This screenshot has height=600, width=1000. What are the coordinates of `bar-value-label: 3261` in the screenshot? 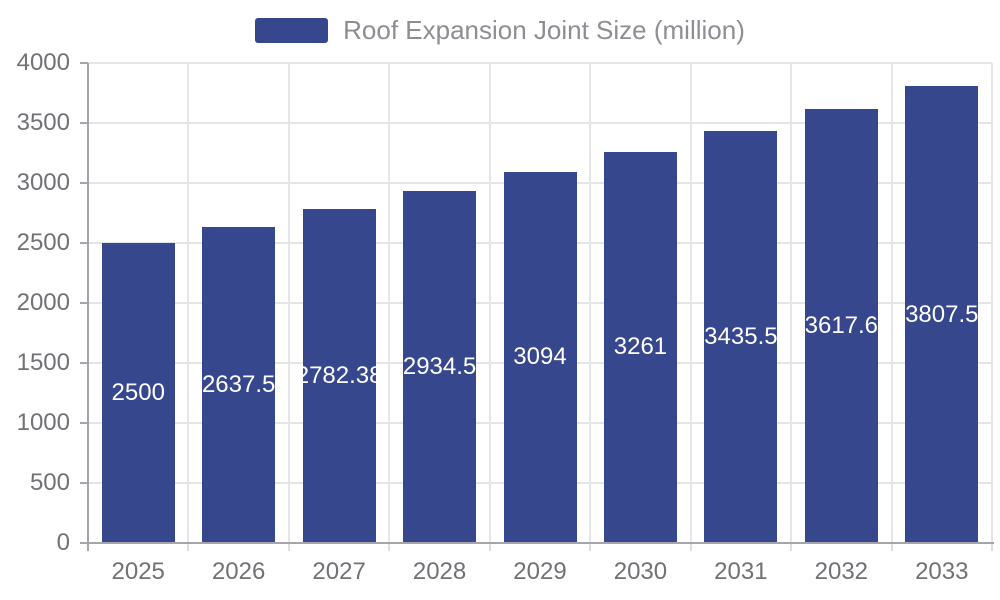 It's located at (640, 347).